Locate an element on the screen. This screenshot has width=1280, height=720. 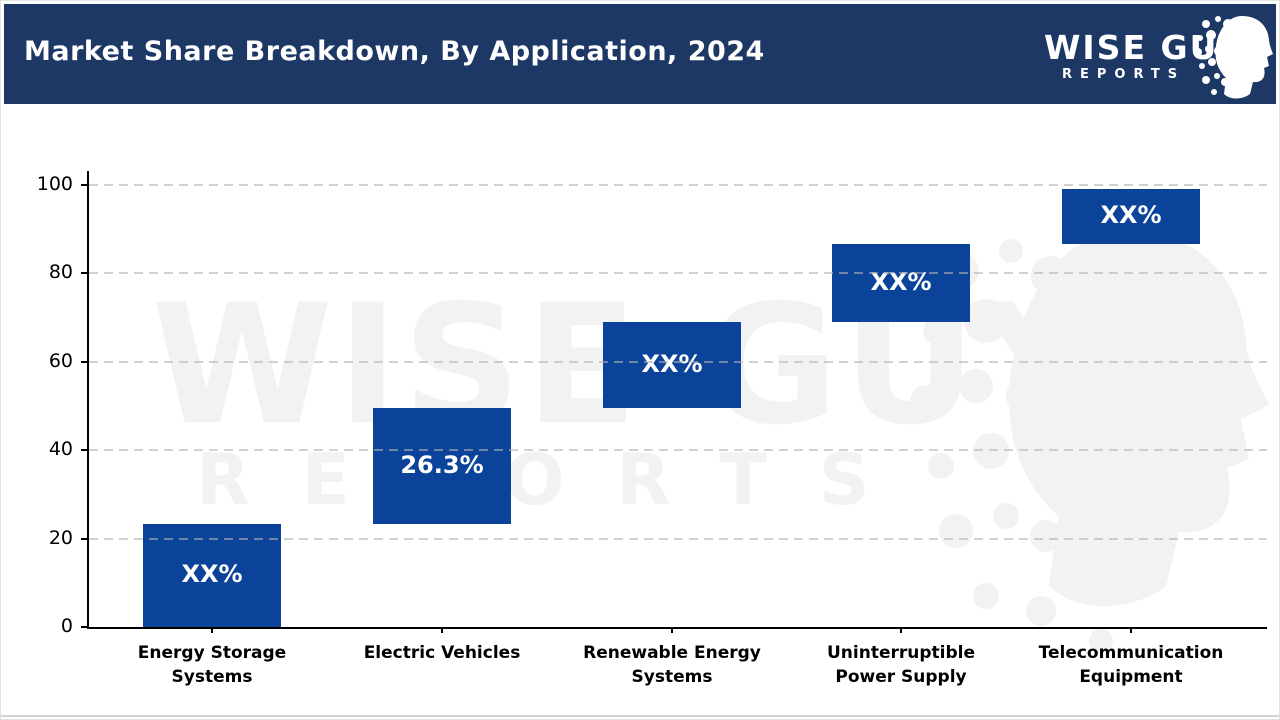
x-axis-category-label: Renewable Energy Systems is located at coordinates (672, 665).